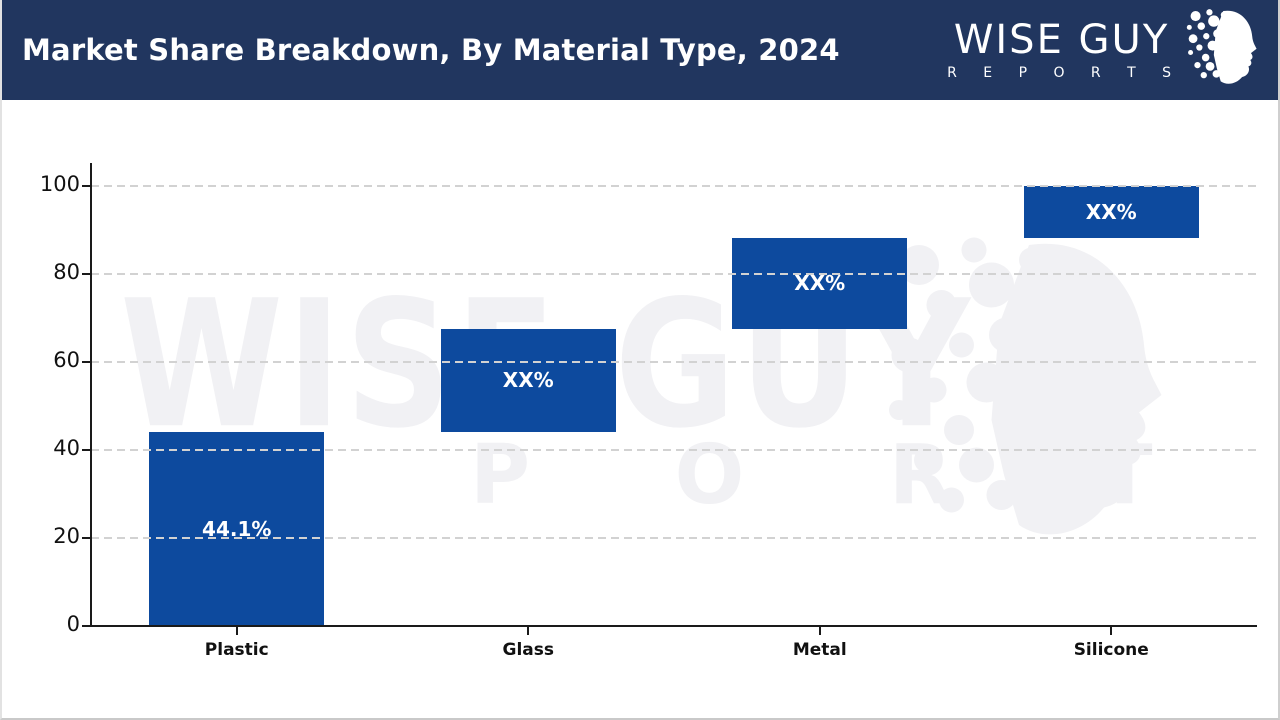 This screenshot has width=1280, height=720. I want to click on wise-guy-reports-logo: WISE GUY R E P O R T S, so click(1104, 50).